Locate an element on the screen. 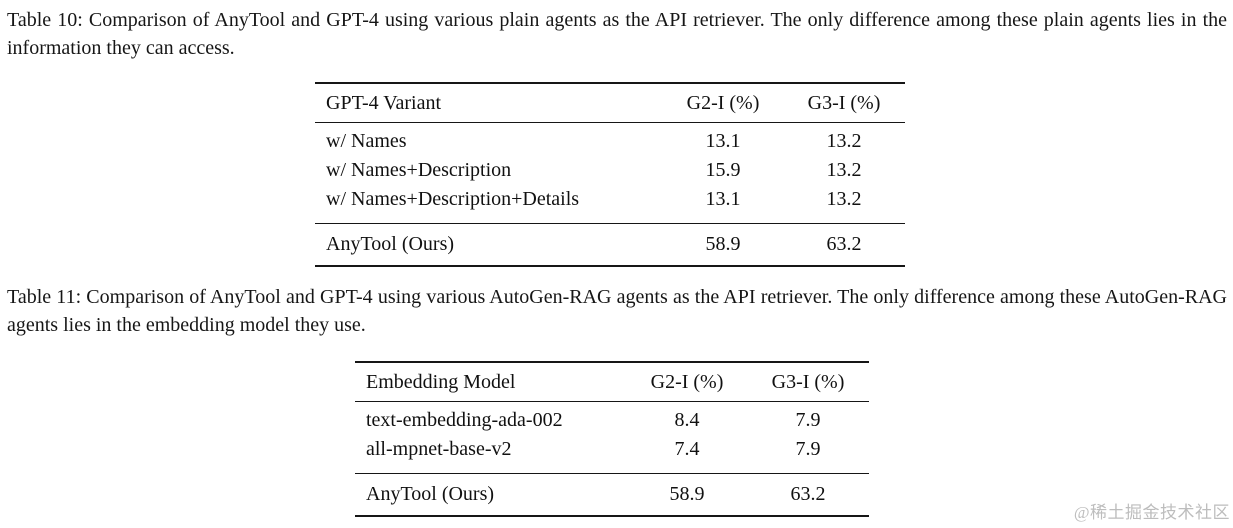 The width and height of the screenshot is (1233, 528). row-label: w/ Names is located at coordinates (366, 141).